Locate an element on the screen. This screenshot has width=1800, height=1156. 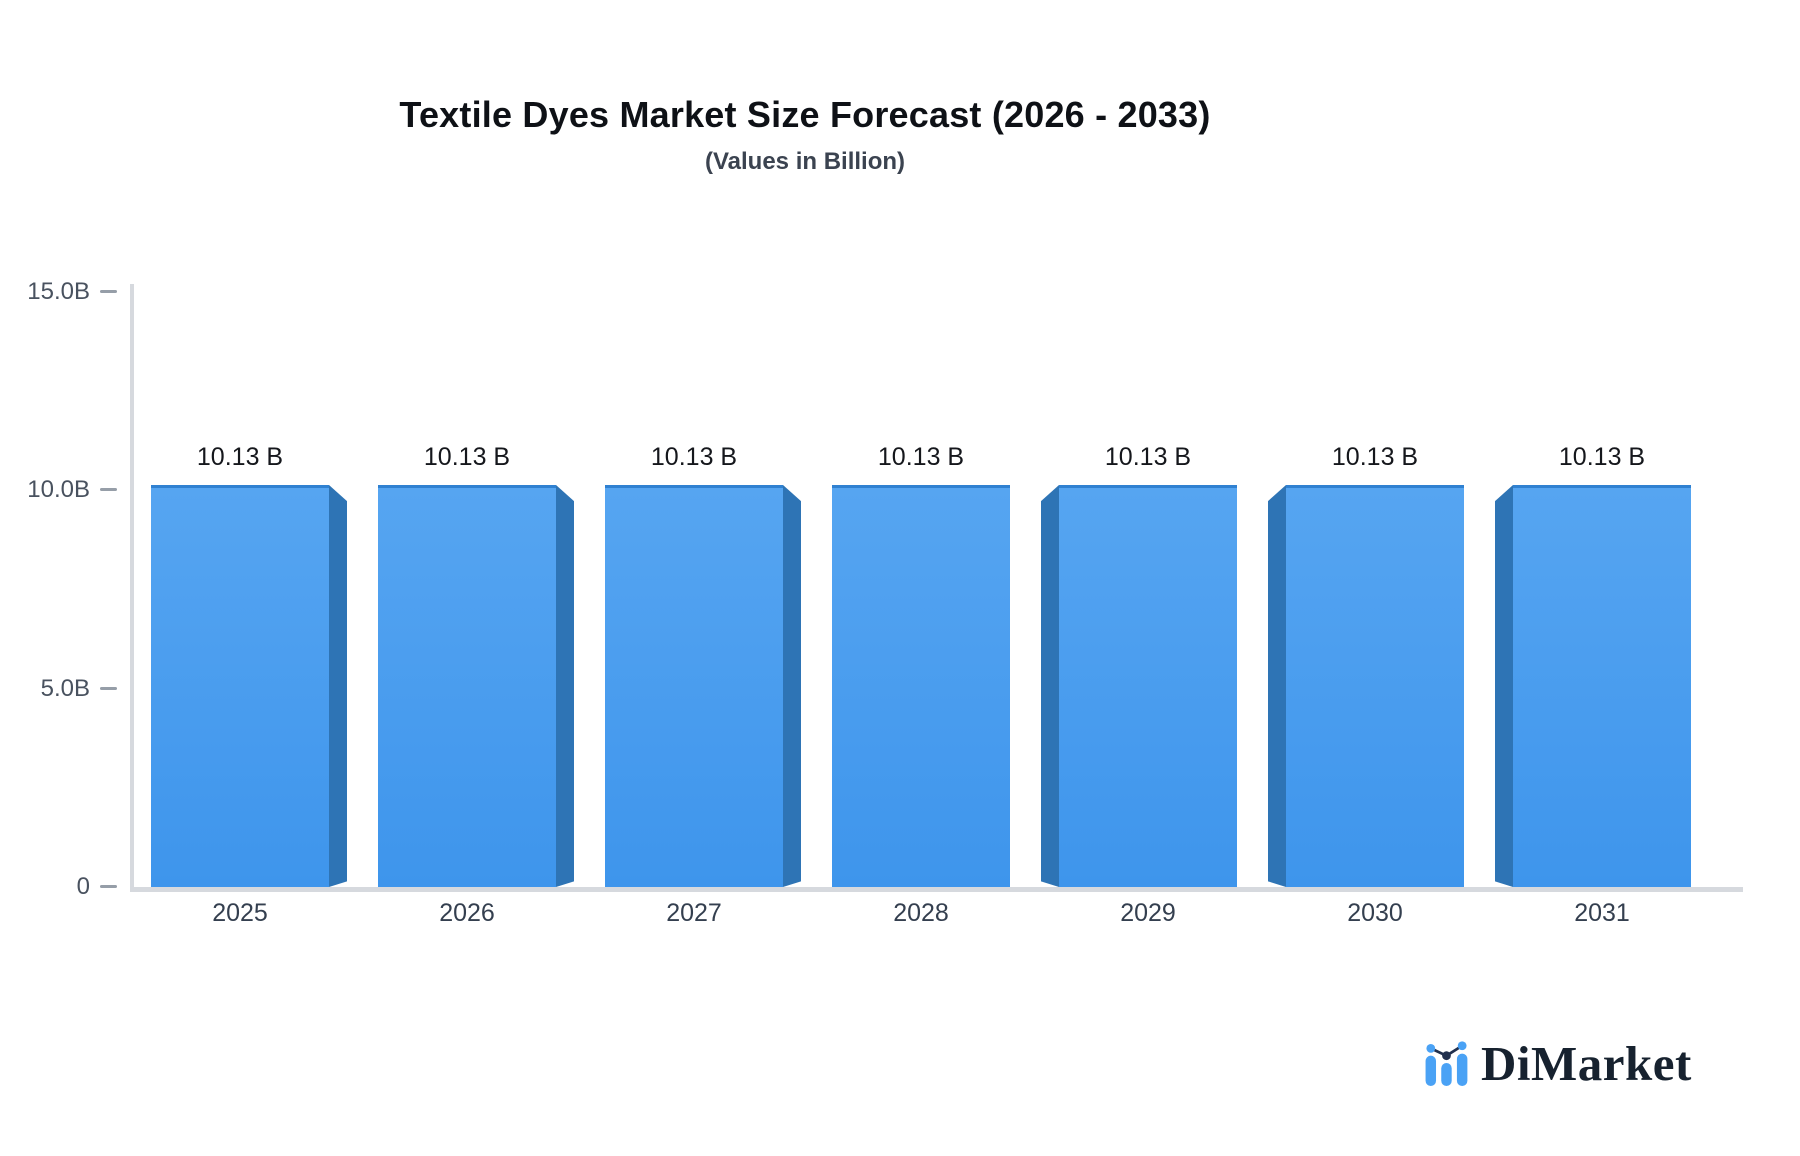
bar-chart-trend-icon is located at coordinates (1446, 1063).